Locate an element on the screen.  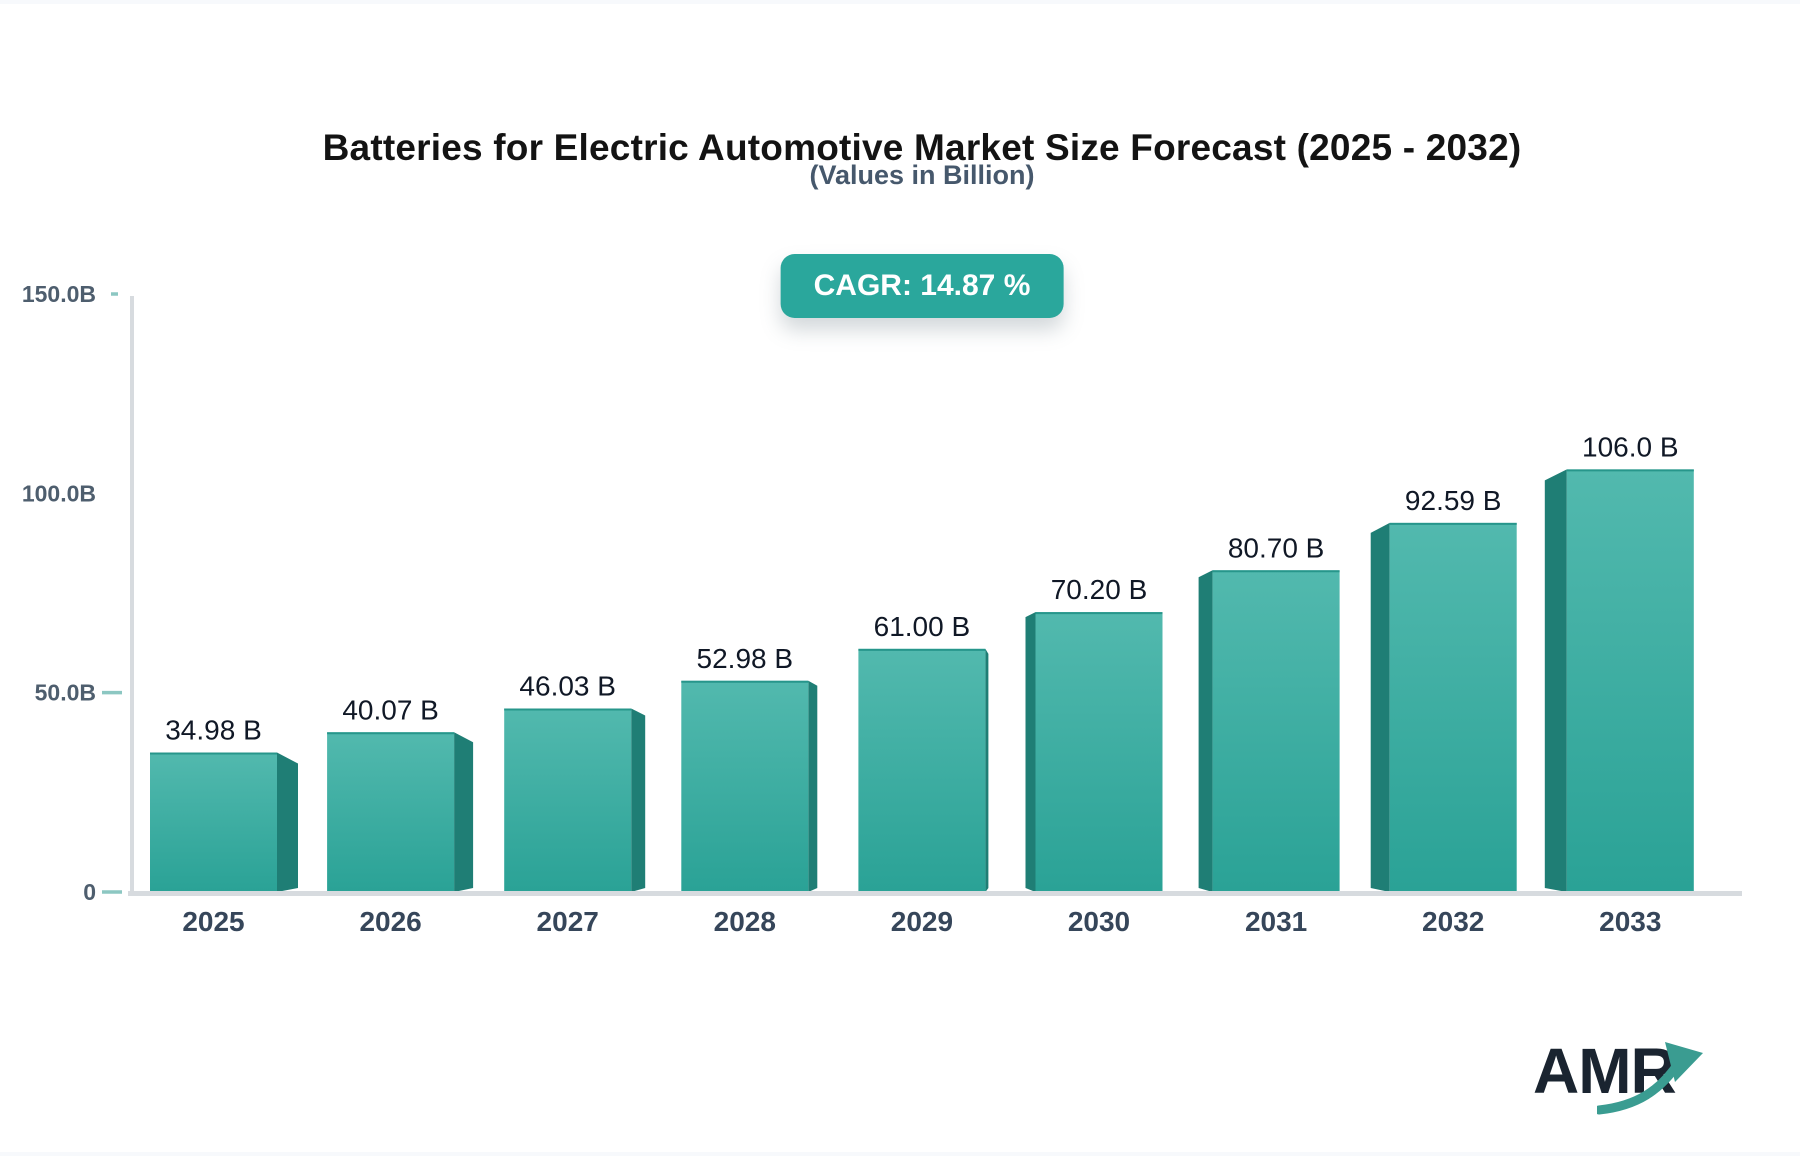
bar-value-label: 61.00 B is located at coordinates (922, 626).